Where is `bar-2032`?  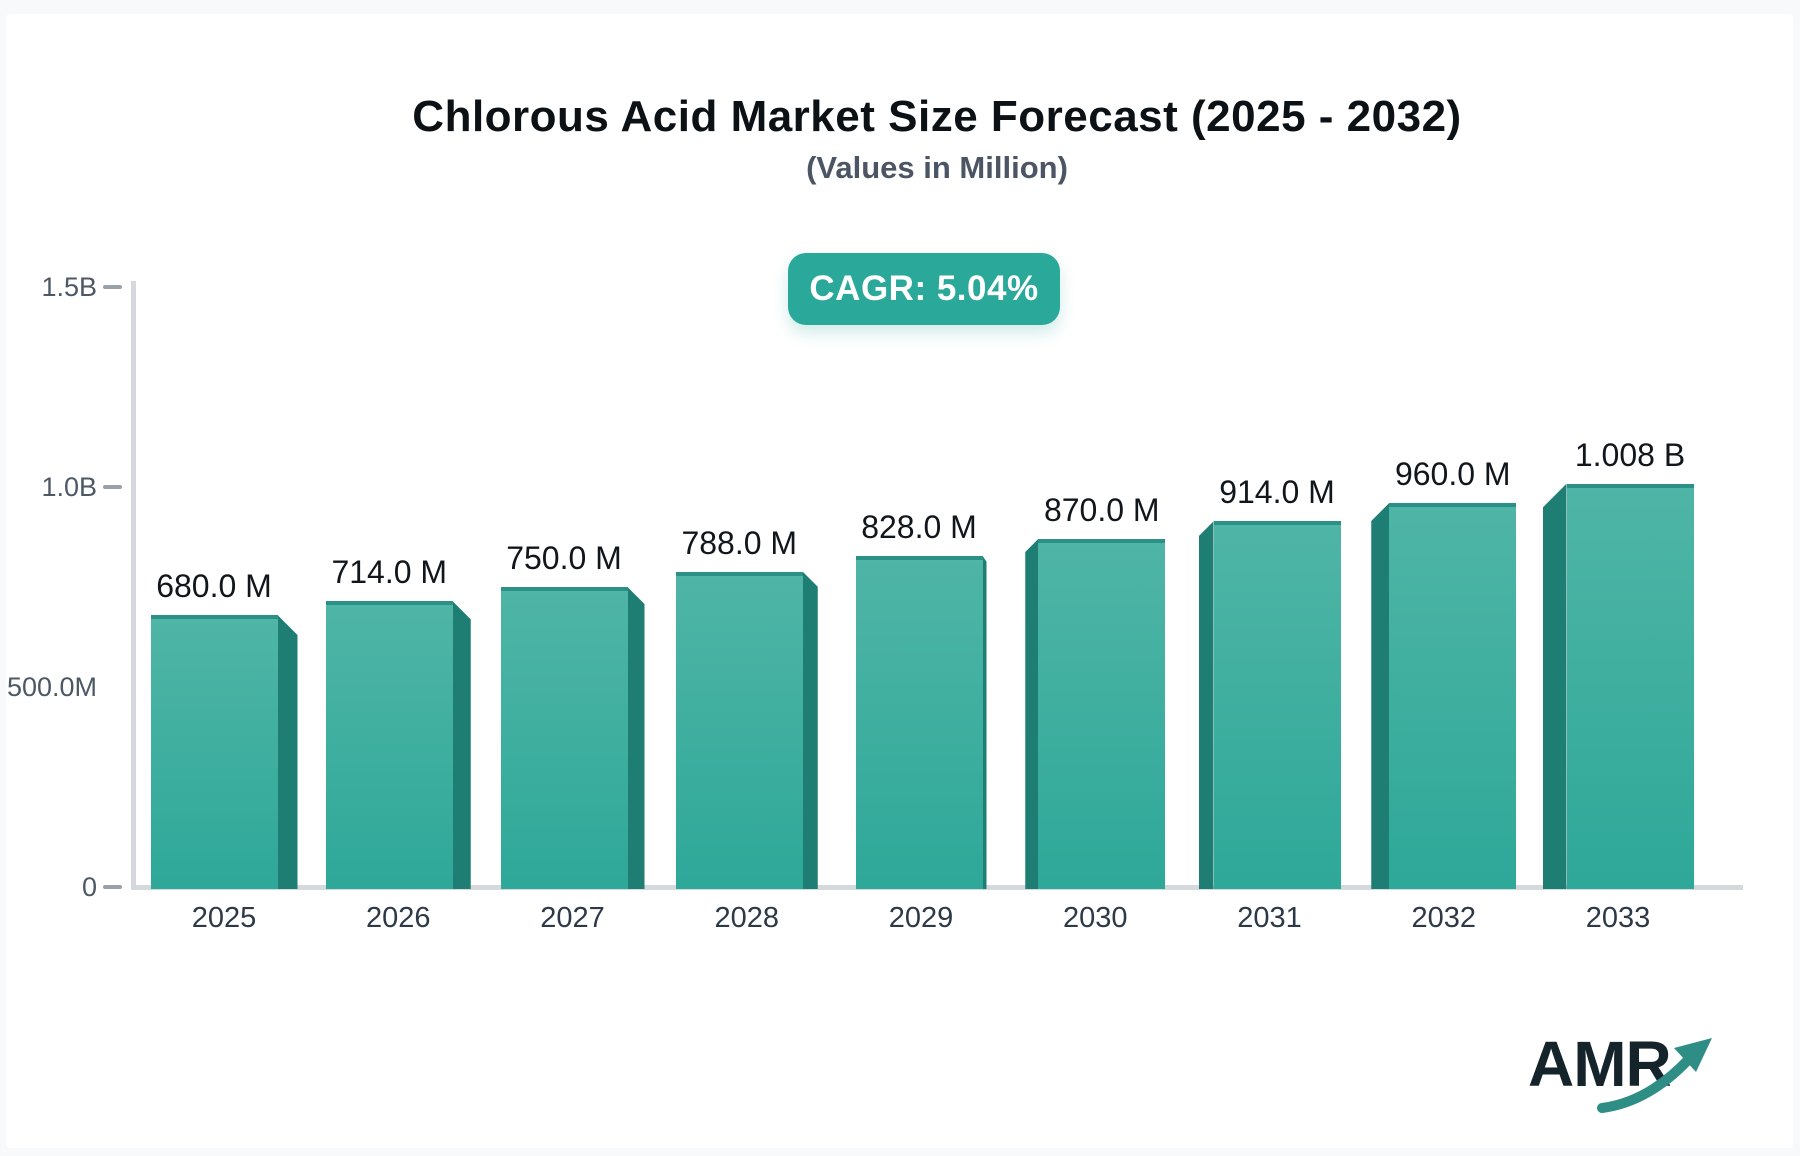 bar-2032 is located at coordinates (1444, 696).